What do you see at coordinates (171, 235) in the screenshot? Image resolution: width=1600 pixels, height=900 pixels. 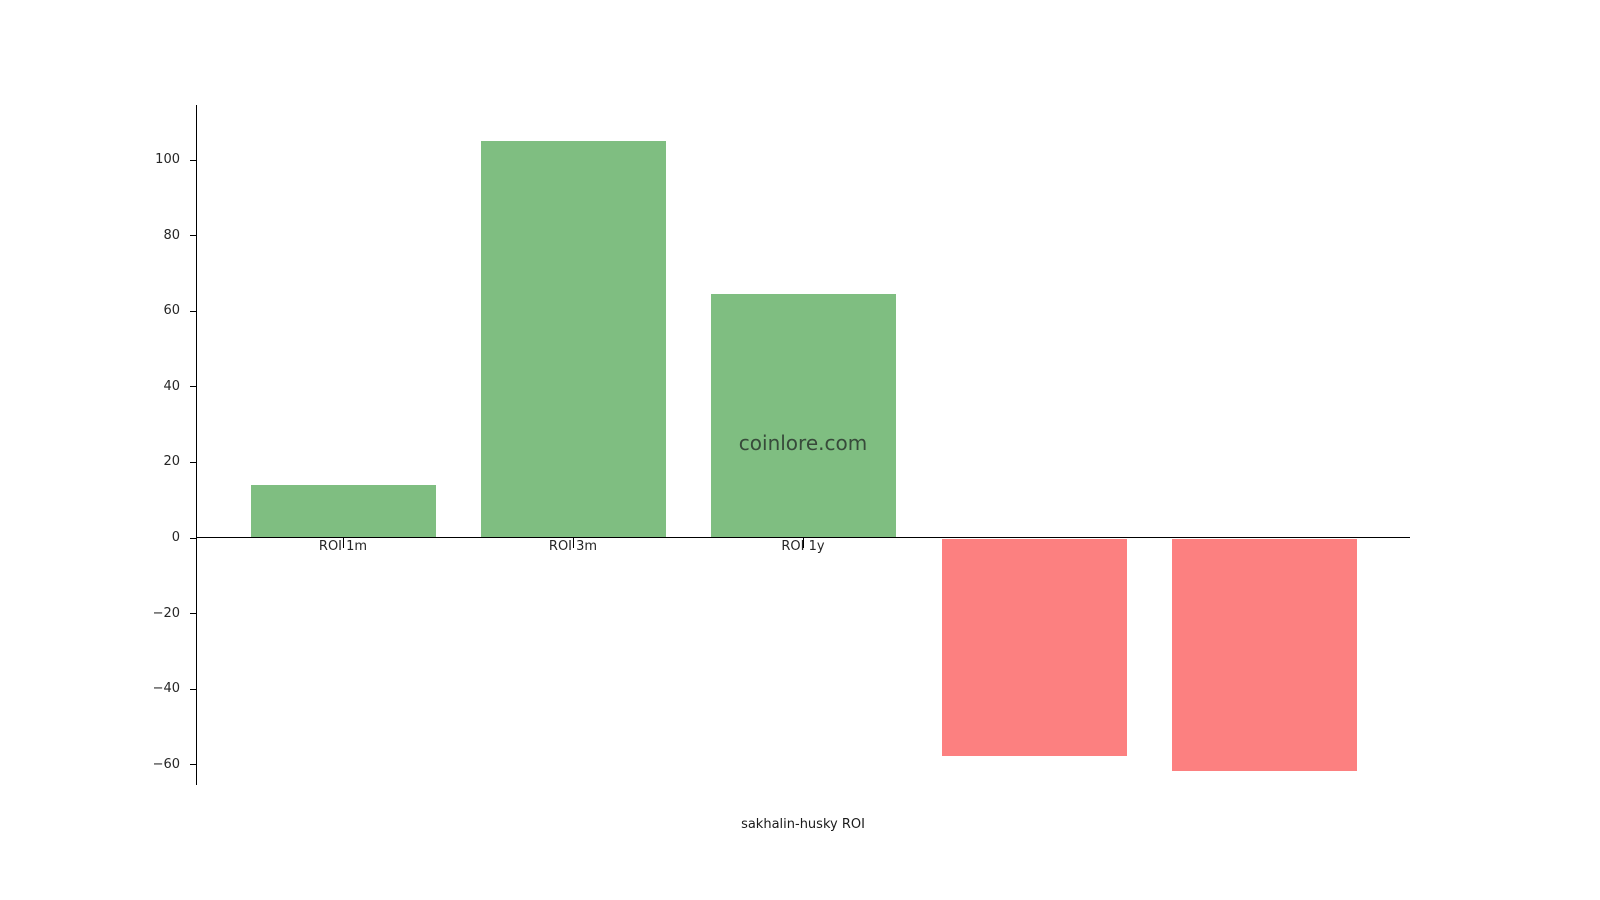 I see `y-tick-label: 80` at bounding box center [171, 235].